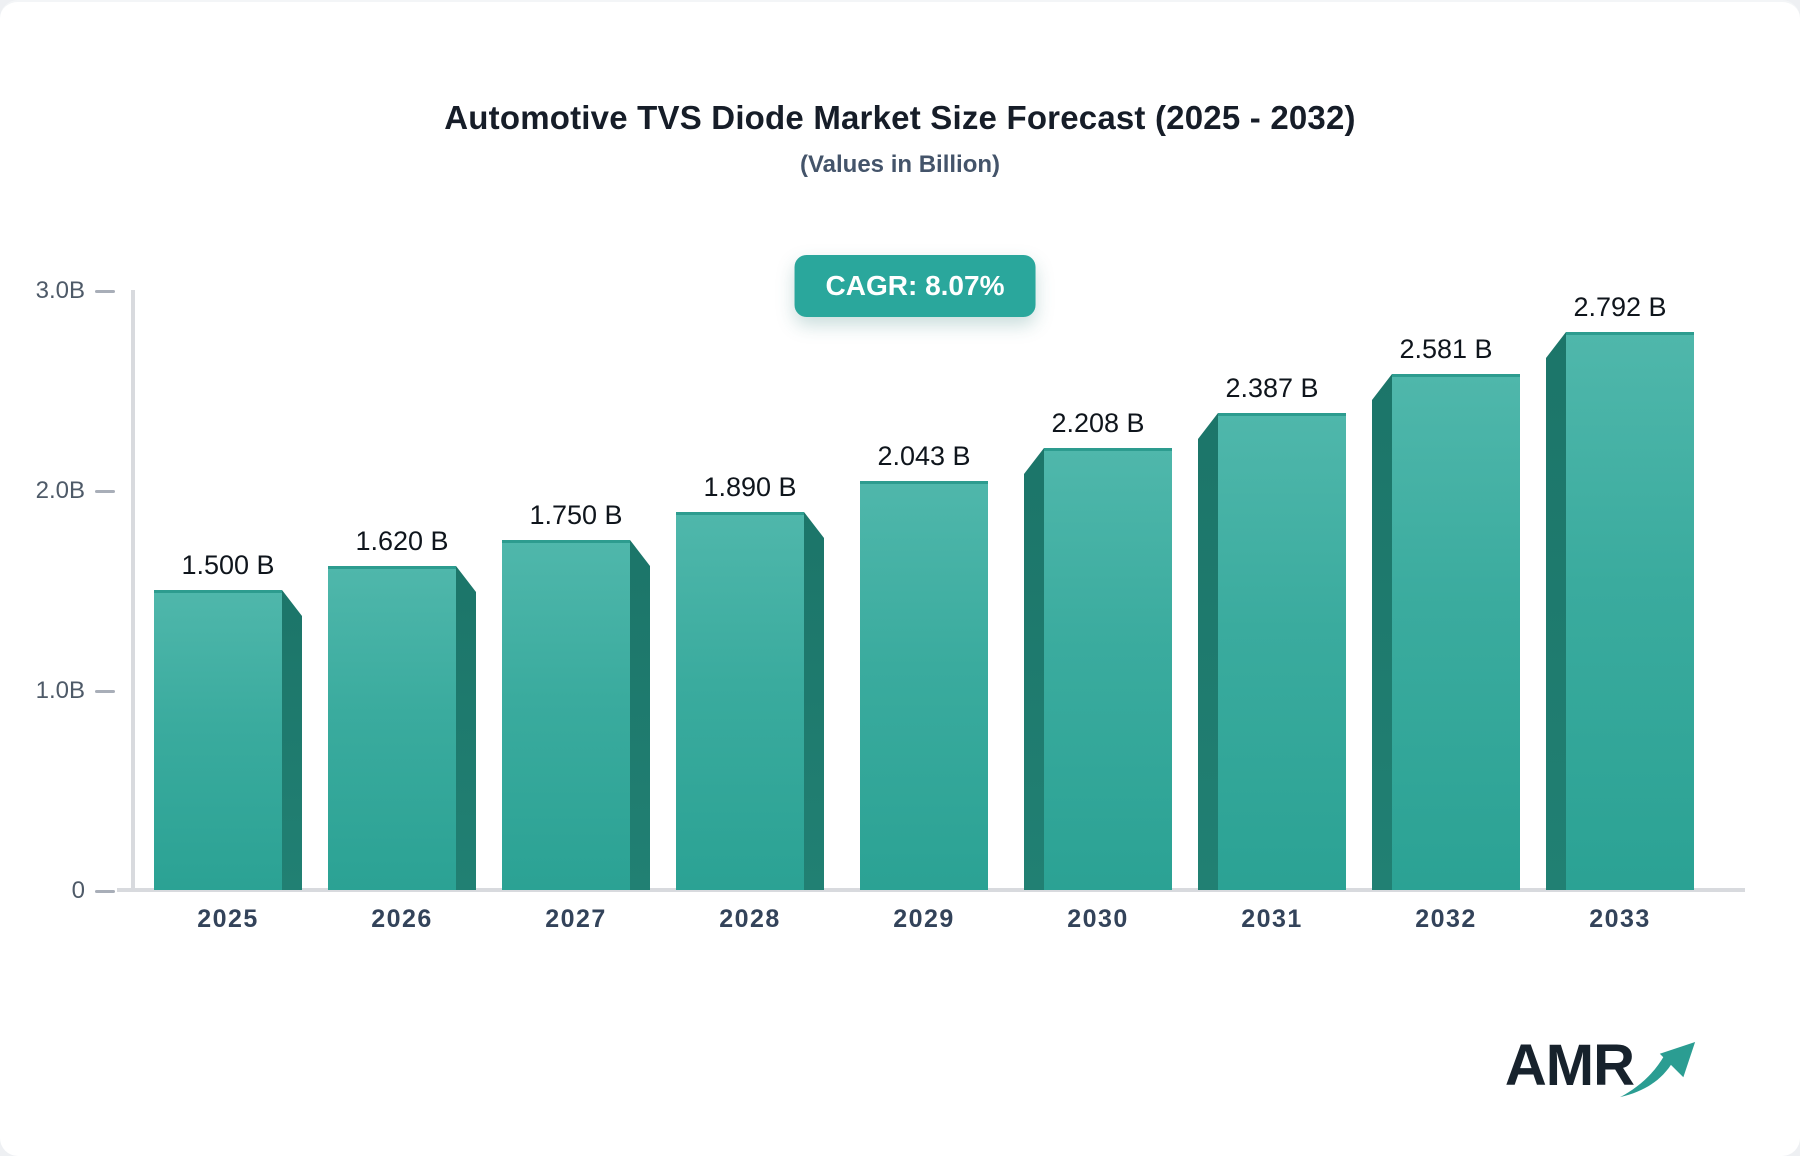 The height and width of the screenshot is (1156, 1800). Describe the element at coordinates (228, 919) in the screenshot. I see `x-axis-label: 2025` at that location.